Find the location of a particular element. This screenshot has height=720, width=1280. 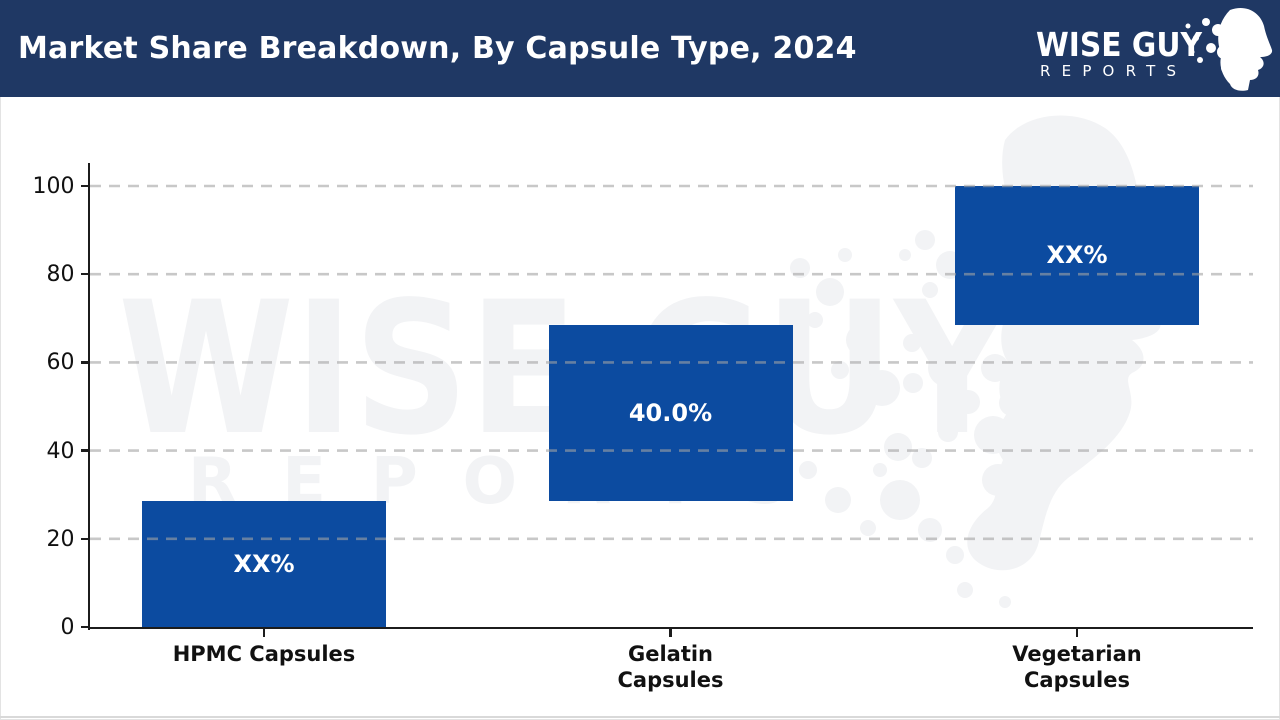

wise-guy-logo: WISE GUY REPORTS is located at coordinates (1154, 49).